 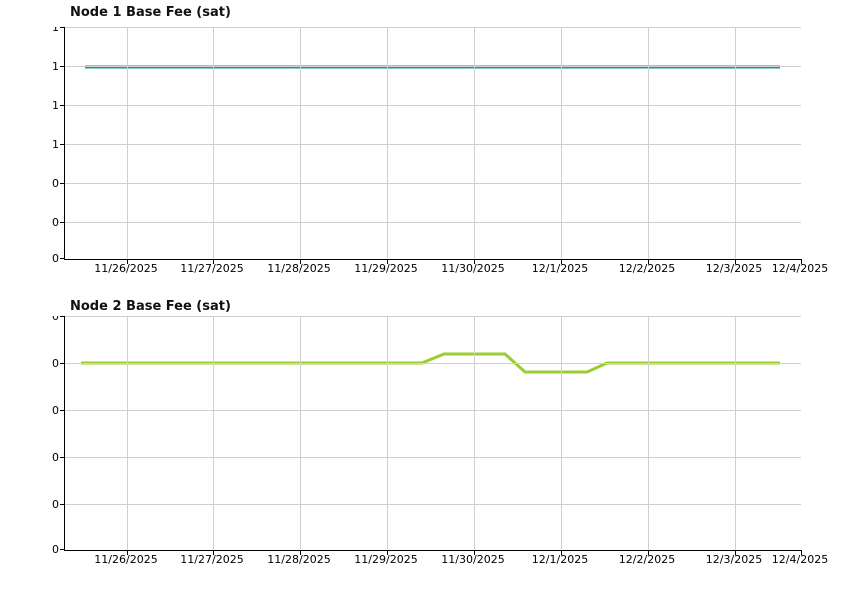 What do you see at coordinates (49, 147) in the screenshot?
I see `y-axis-labels-node-1: 1 1 1 1 0 0 0` at bounding box center [49, 147].